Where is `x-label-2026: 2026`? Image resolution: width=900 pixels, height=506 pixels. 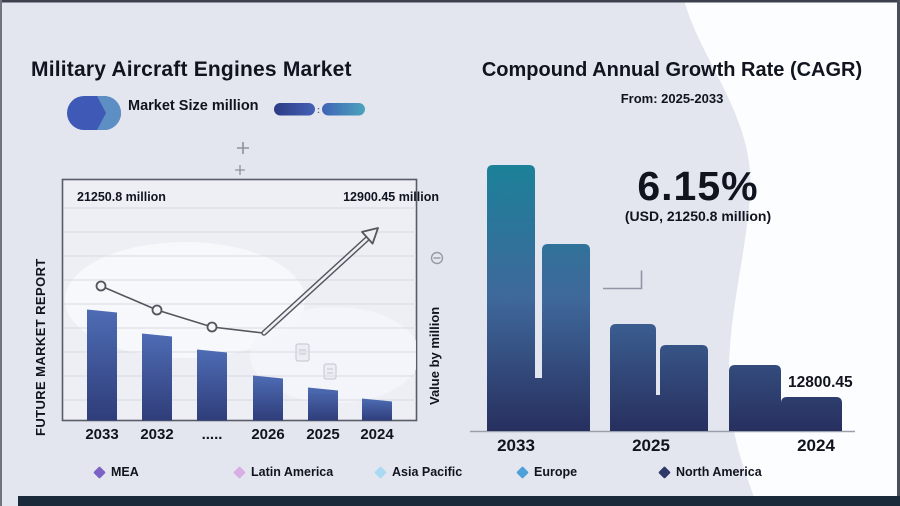 x-label-2026: 2026 is located at coordinates (268, 434).